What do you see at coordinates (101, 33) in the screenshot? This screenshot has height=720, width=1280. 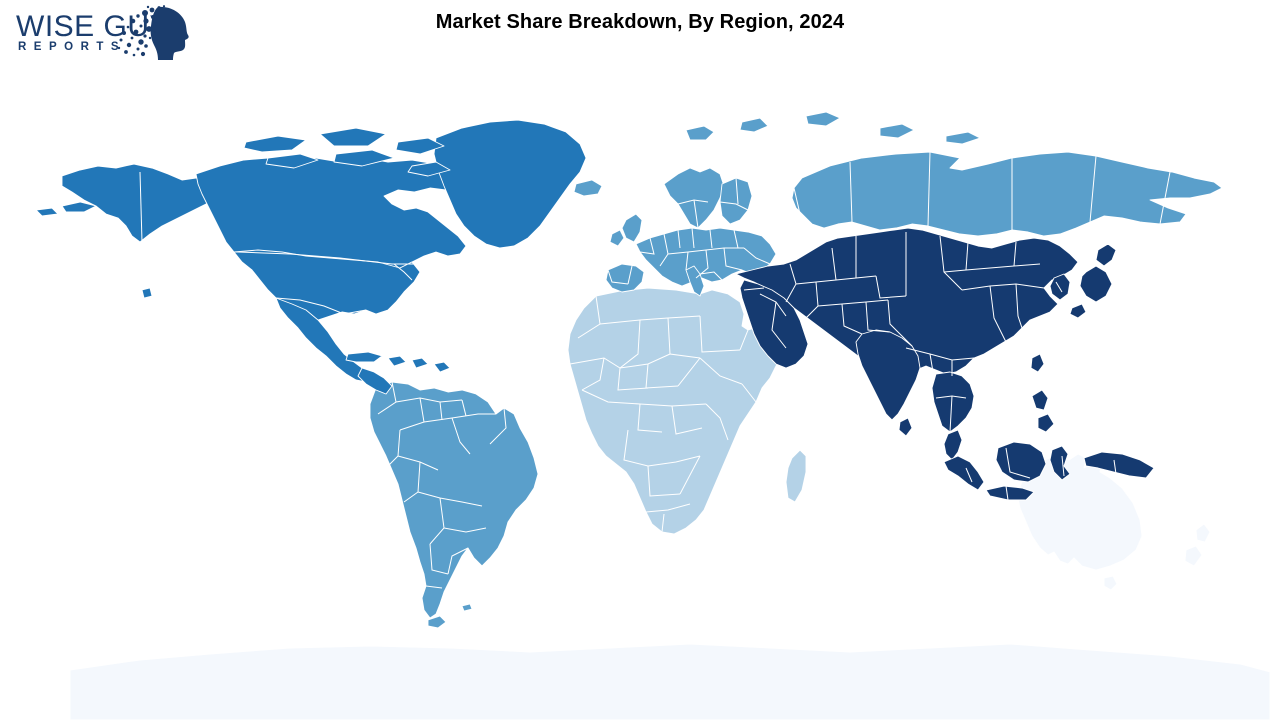 I see `brand-logo: WISE GUY REPORTS` at bounding box center [101, 33].